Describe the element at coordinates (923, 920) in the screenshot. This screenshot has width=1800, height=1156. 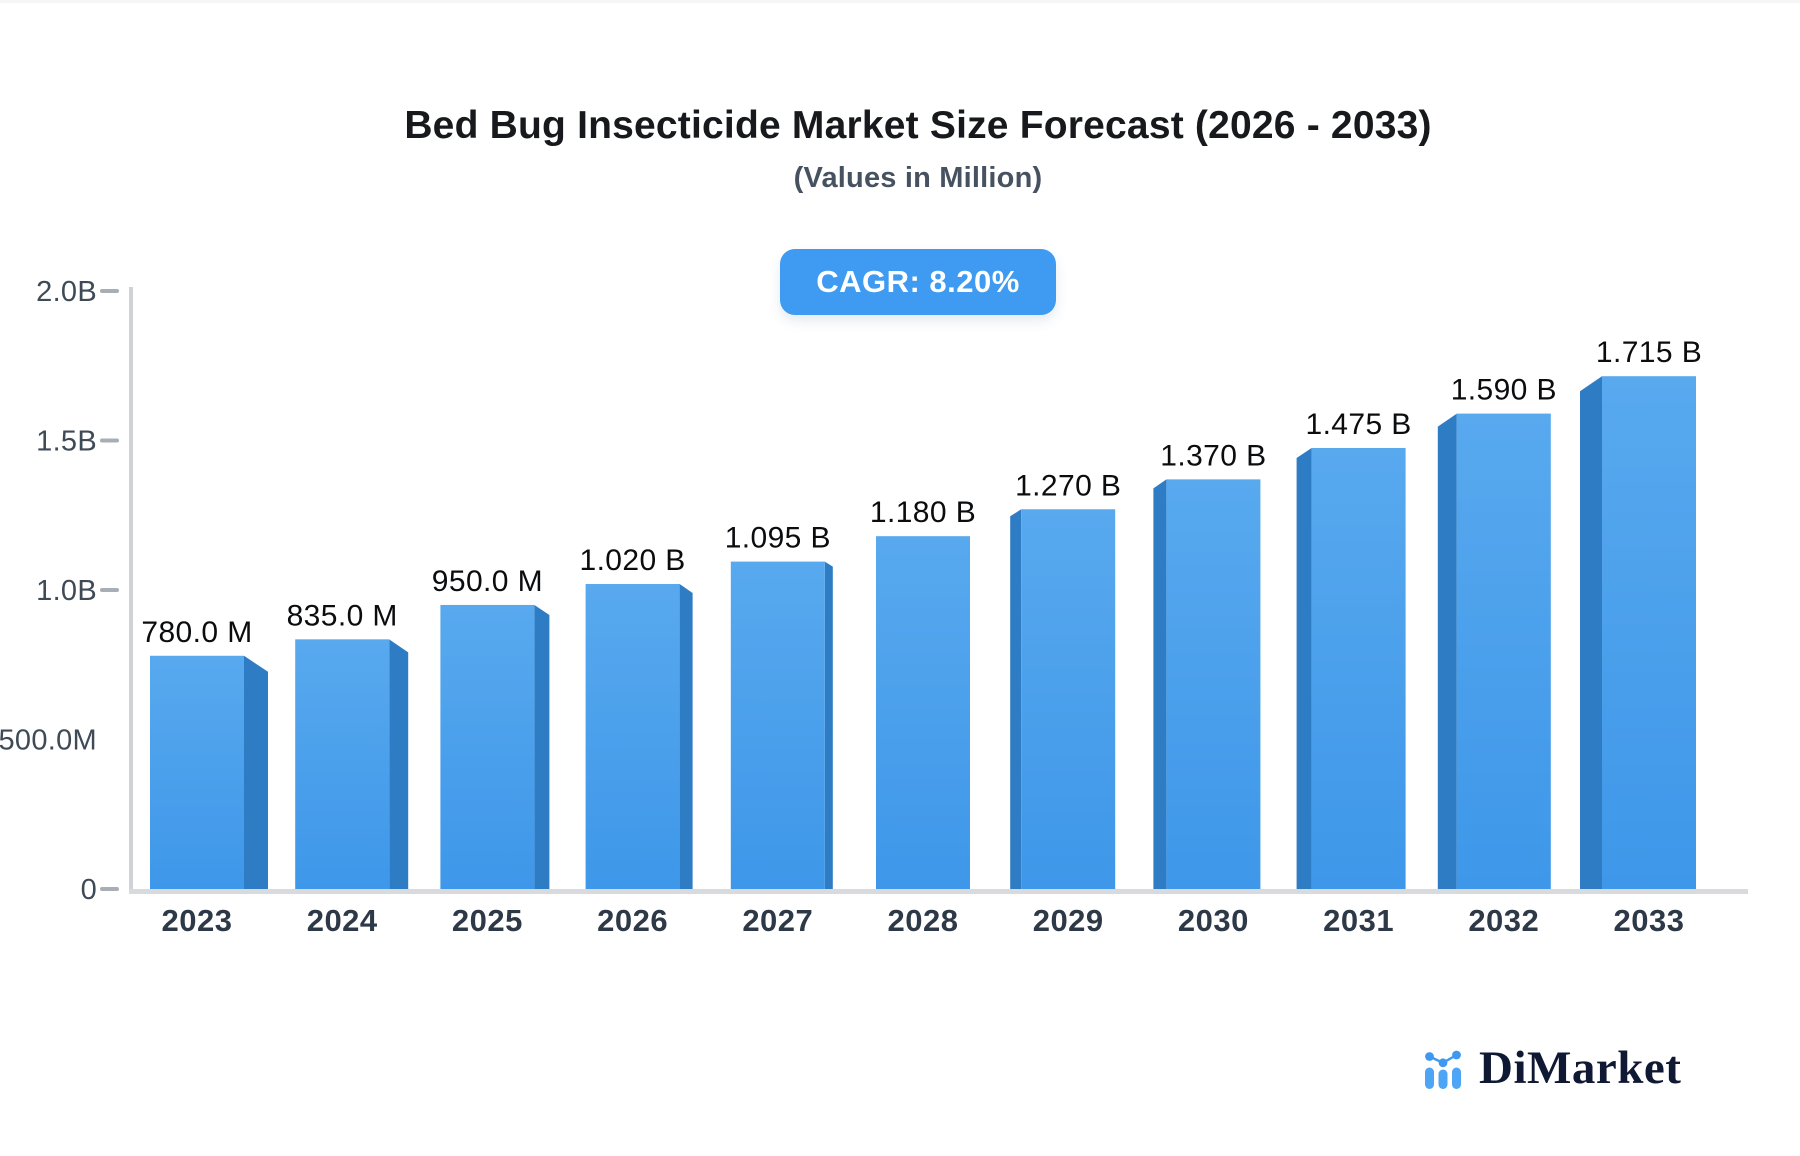
I see `x-tick-label: 2028` at that location.